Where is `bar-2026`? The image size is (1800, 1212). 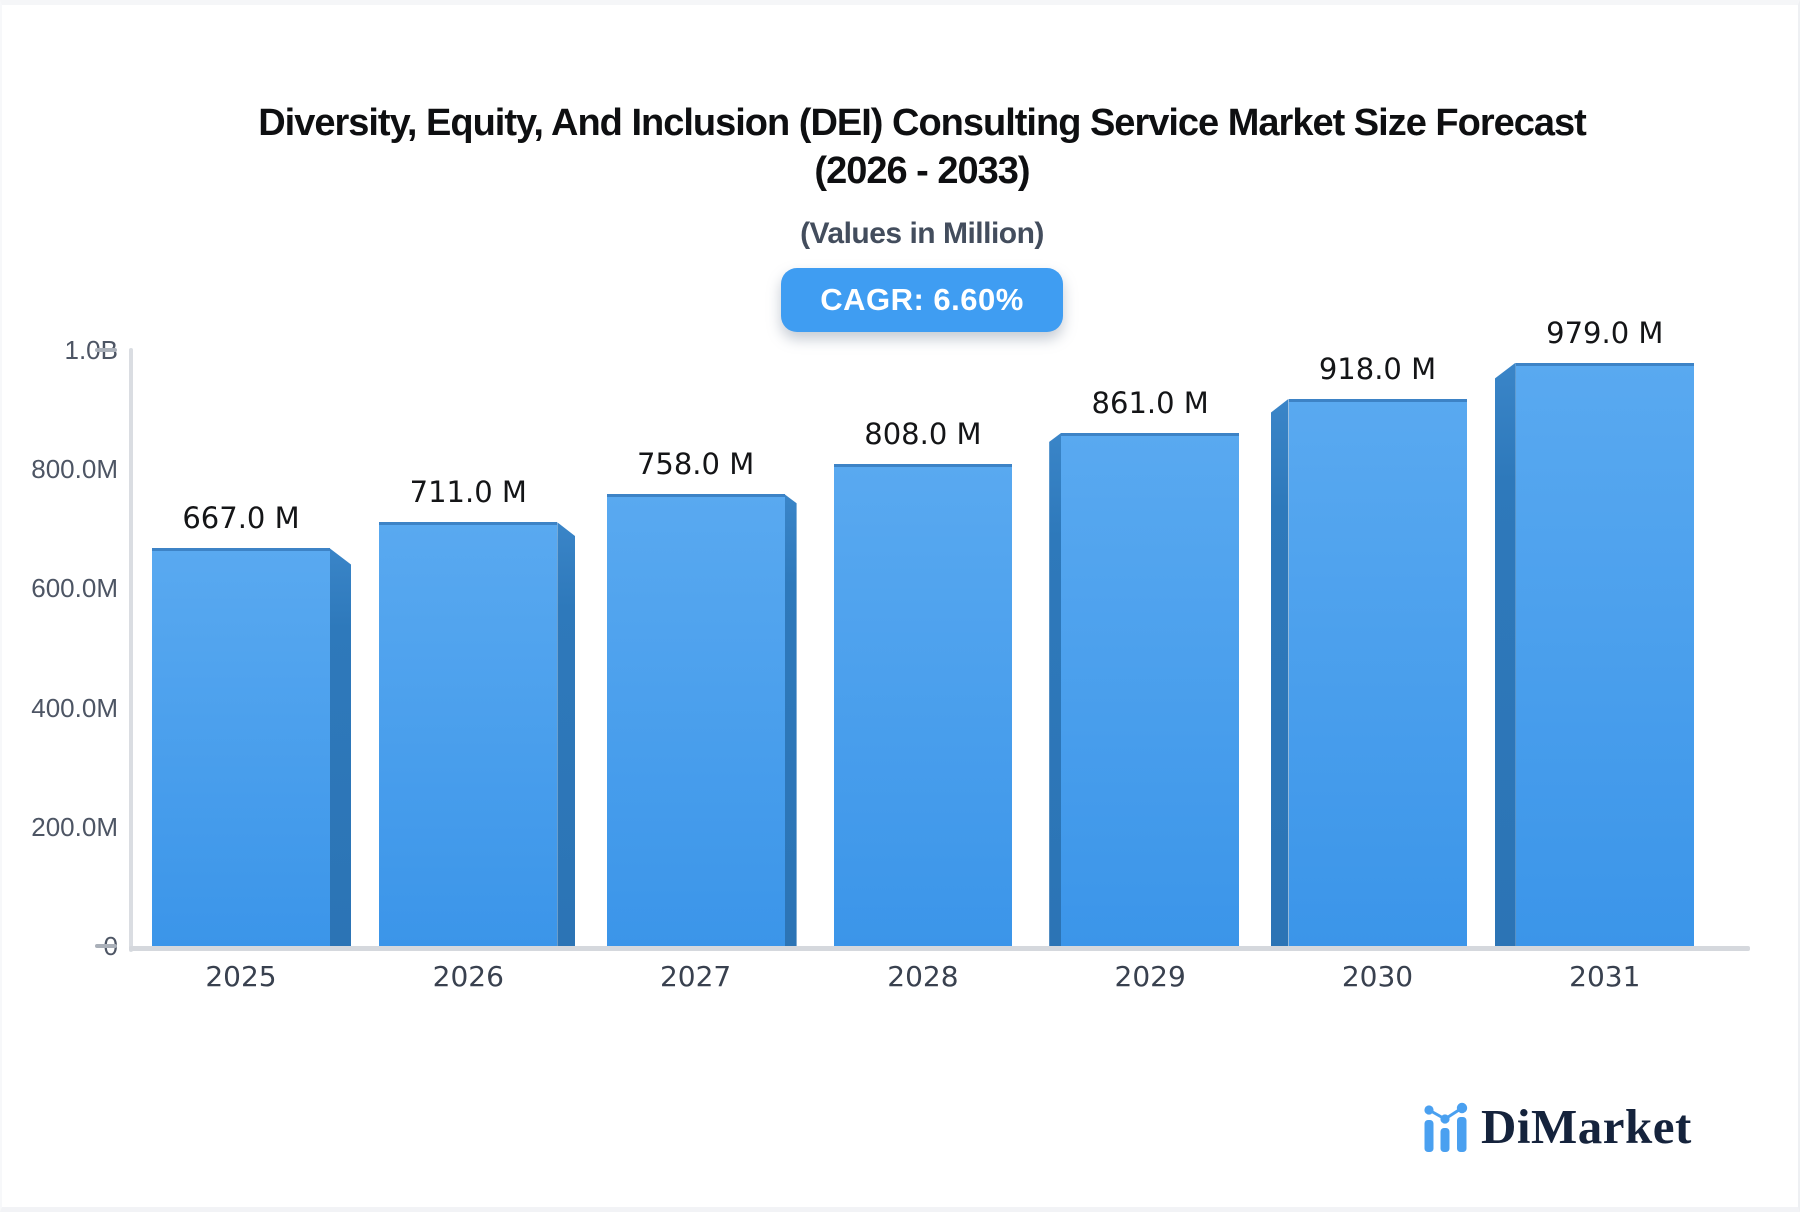 bar-2026 is located at coordinates (468, 734).